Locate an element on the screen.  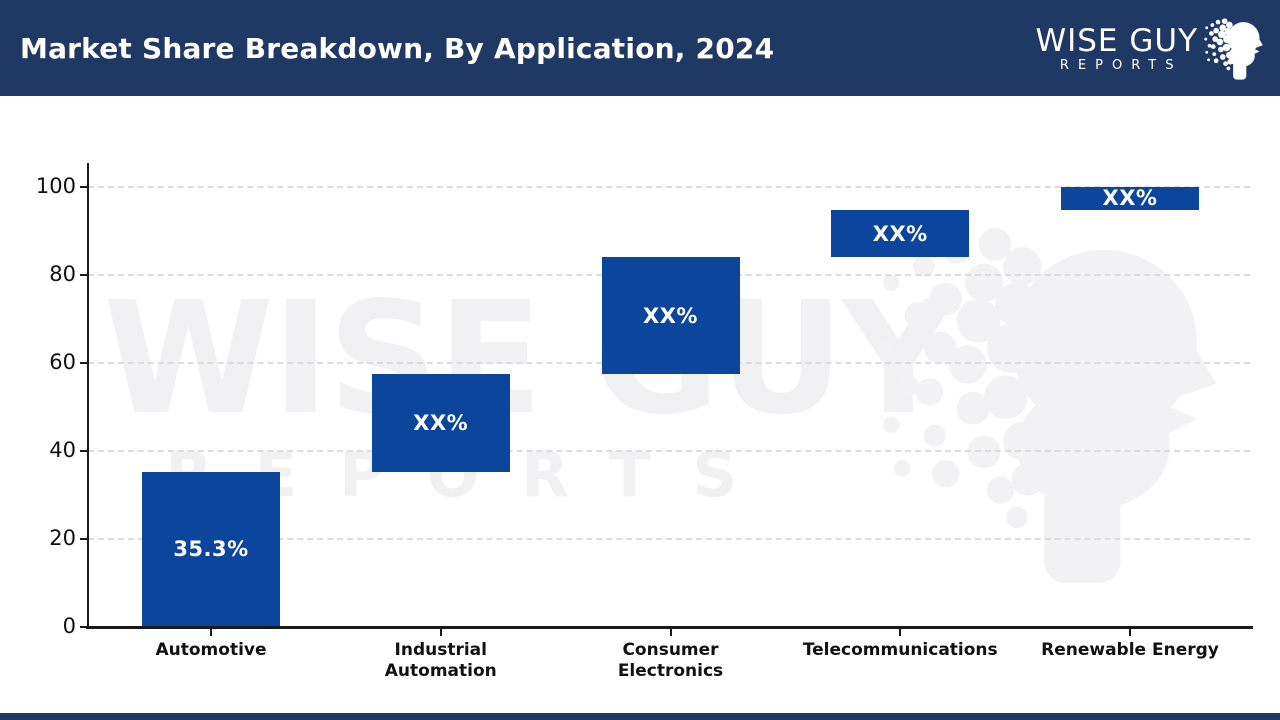
category-label-4: Renewable Energy is located at coordinates (1130, 650).